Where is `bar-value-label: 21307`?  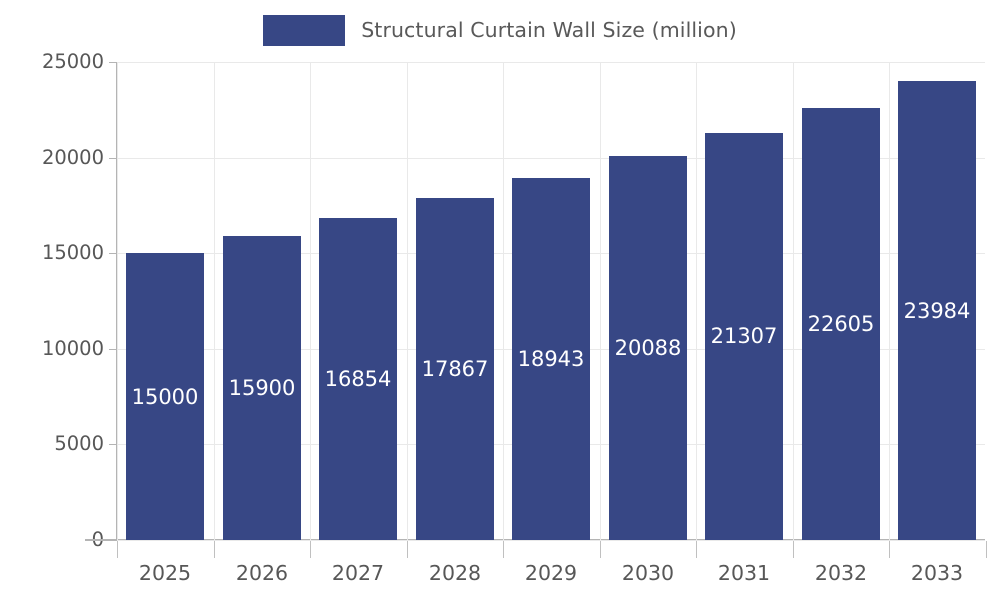 bar-value-label: 21307 is located at coordinates (744, 336).